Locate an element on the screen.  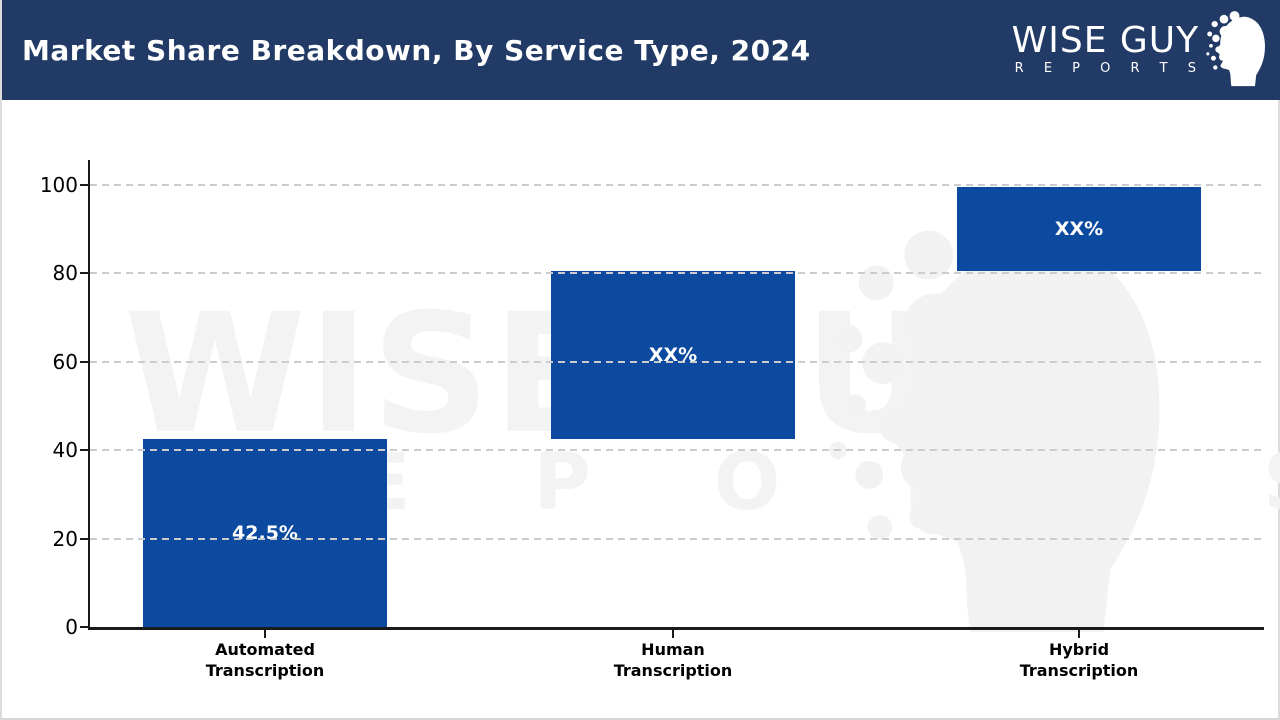
brand-logo: WISE GUY R E P O R T S is located at coordinates (1136, 51).